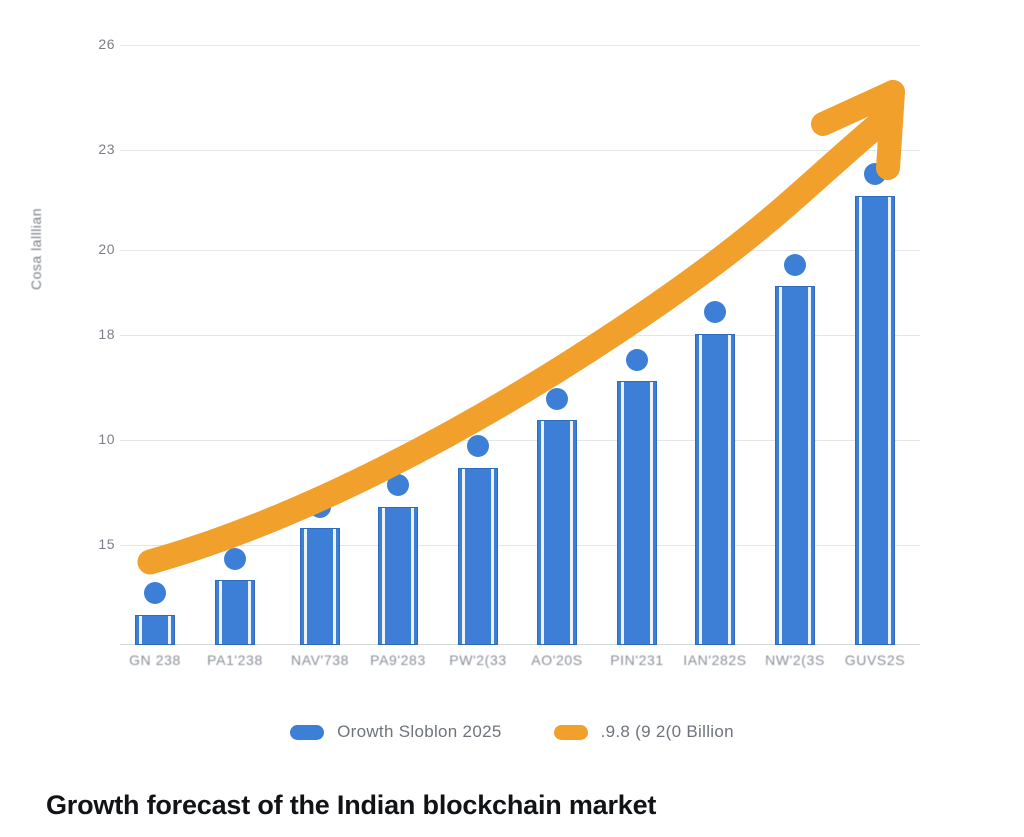  Describe the element at coordinates (637, 660) in the screenshot. I see `x-tick-label: PIN'231` at that location.